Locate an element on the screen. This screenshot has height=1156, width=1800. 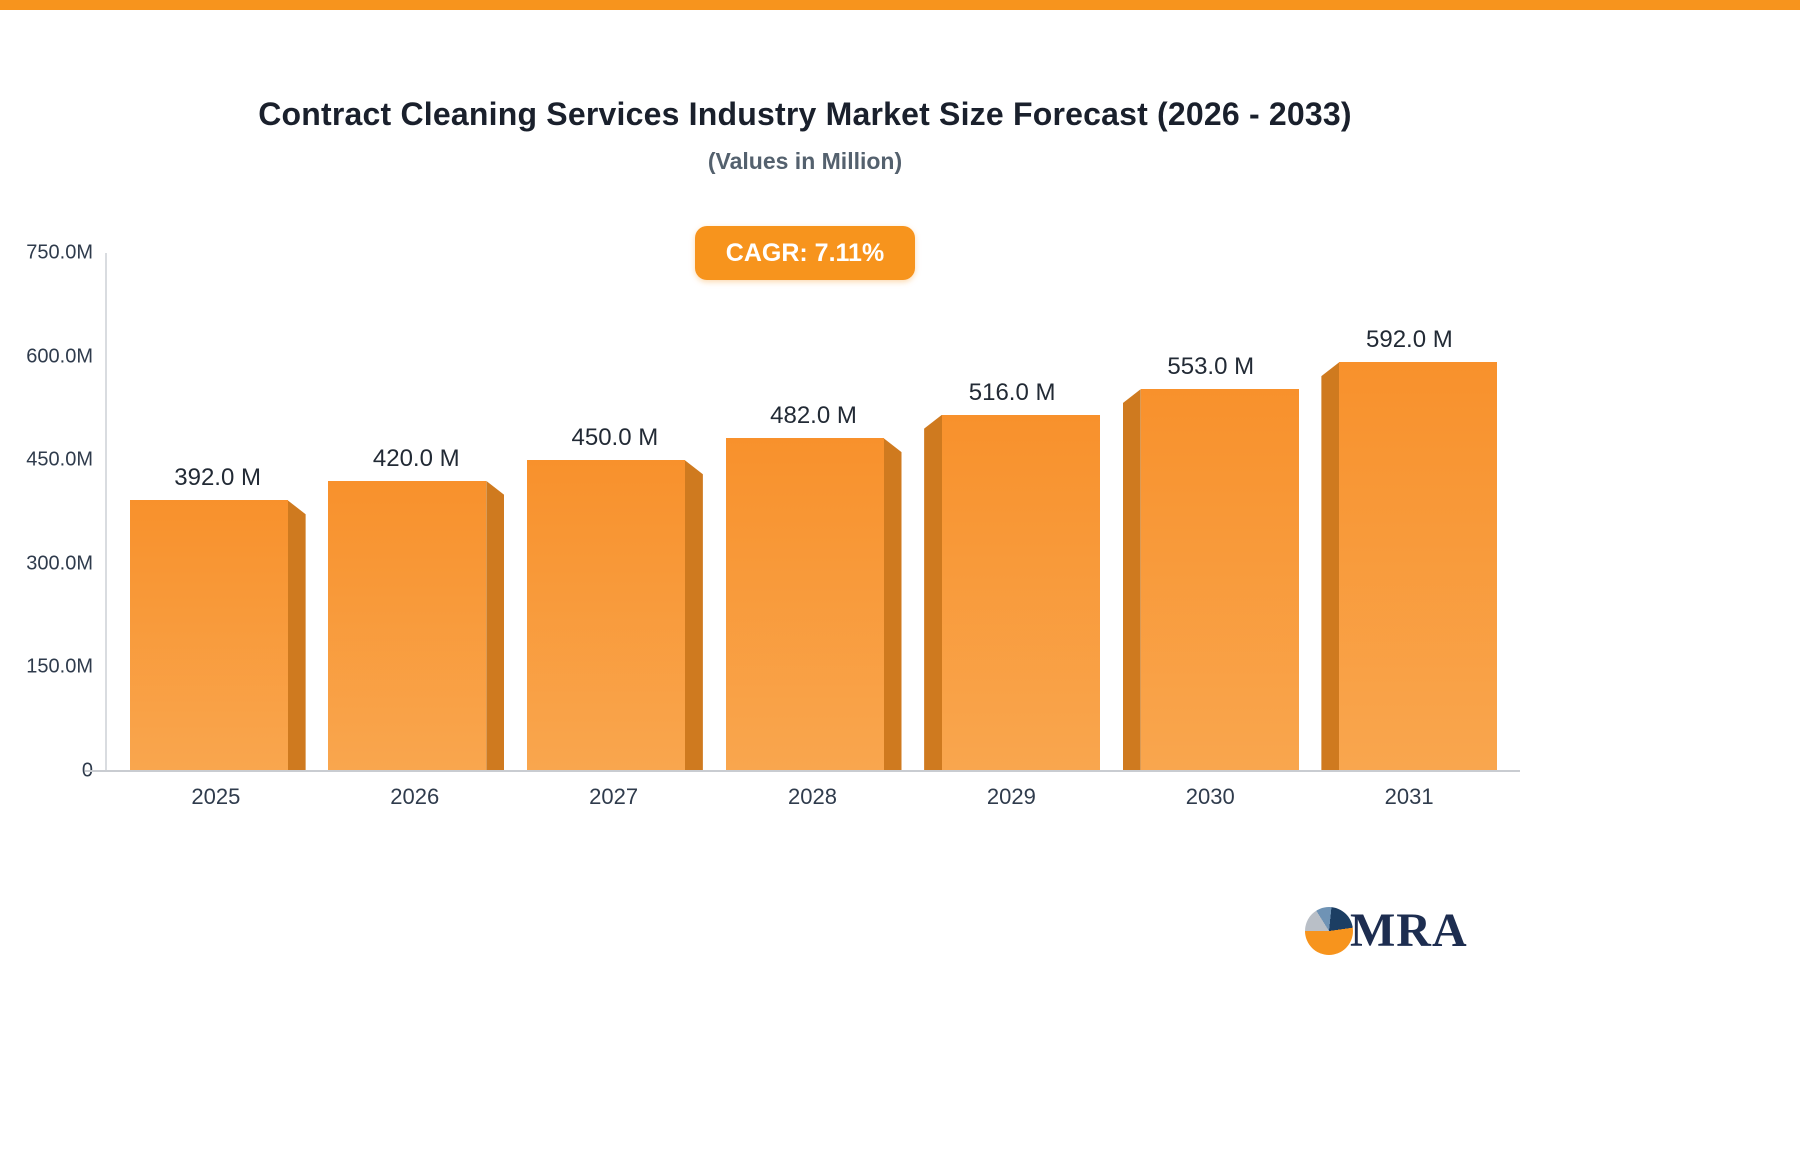
mra-logo-icon is located at coordinates (1329, 930).